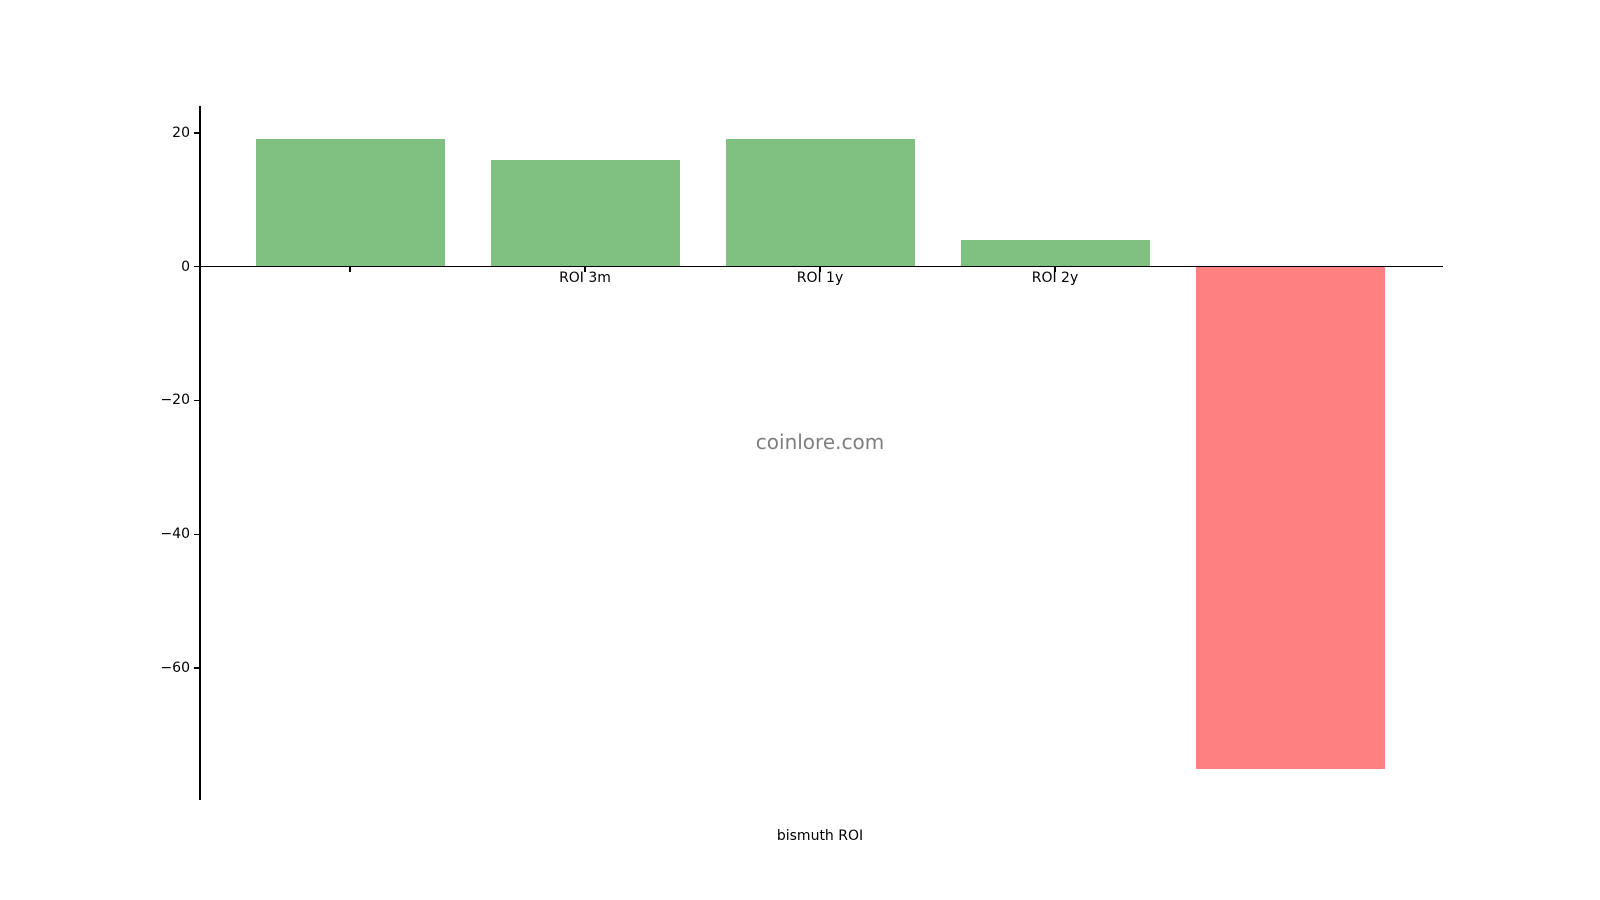 This screenshot has width=1600, height=900. I want to click on x-tick-label: ROI 3m, so click(585, 277).